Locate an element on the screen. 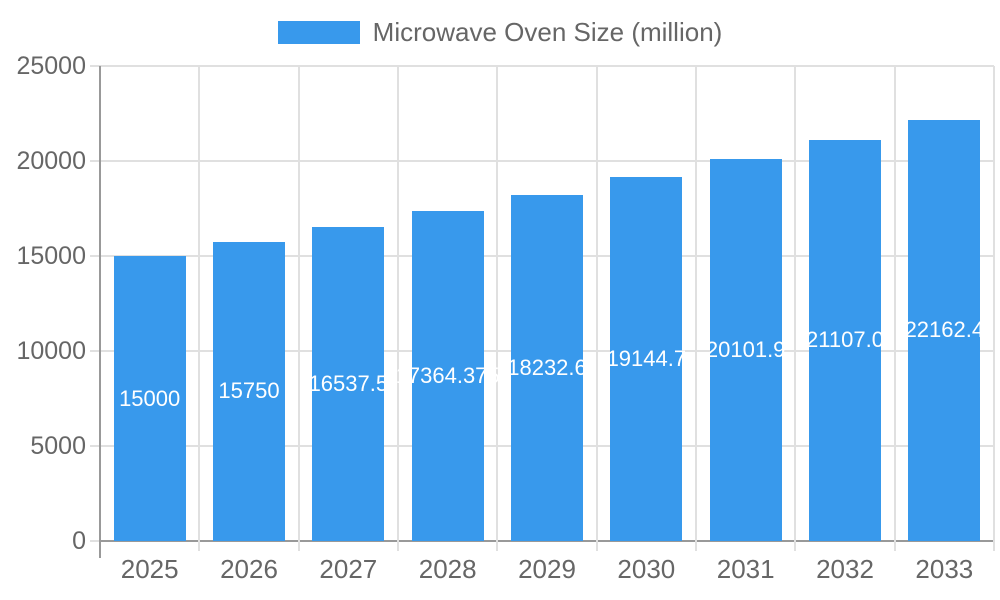  bar-value-label: 21107.0 is located at coordinates (845, 340).